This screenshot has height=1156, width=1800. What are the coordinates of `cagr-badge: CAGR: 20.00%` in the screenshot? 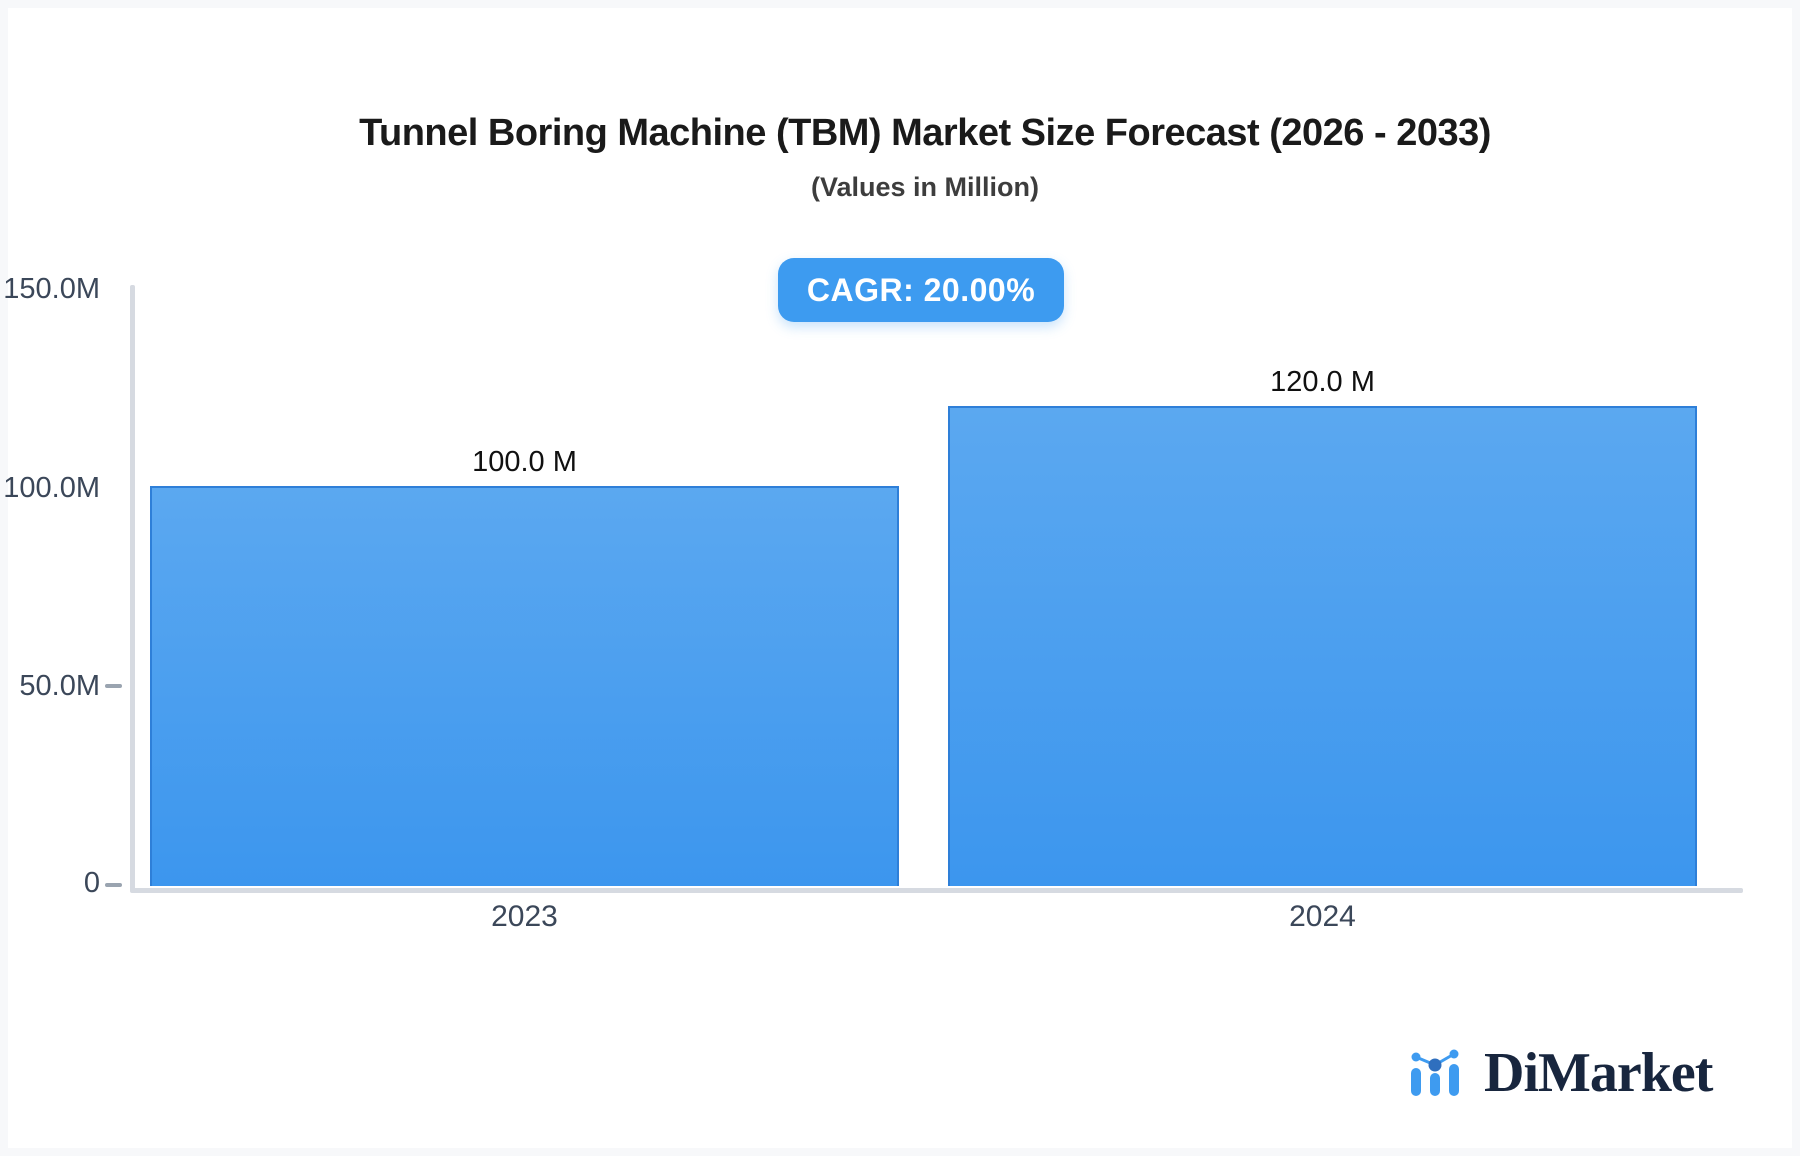 It's located at (921, 290).